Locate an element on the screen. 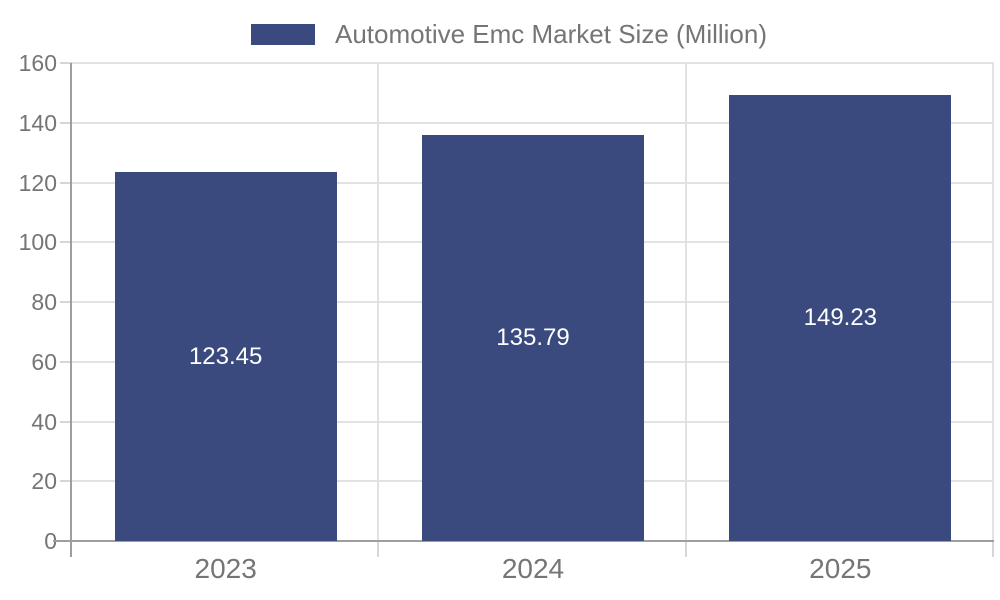 This screenshot has height=600, width=1000. bar-value-label: 123.45 is located at coordinates (225, 356).